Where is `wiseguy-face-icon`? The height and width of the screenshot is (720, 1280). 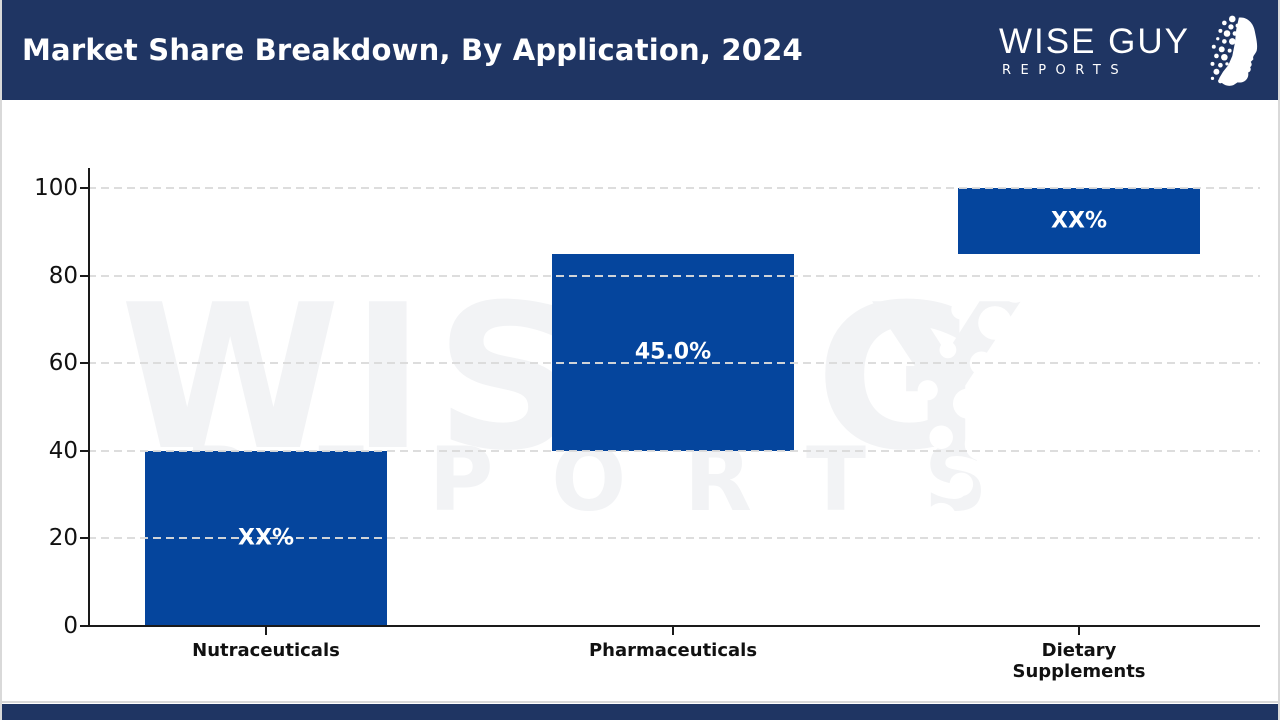
wiseguy-face-icon is located at coordinates (1234, 50).